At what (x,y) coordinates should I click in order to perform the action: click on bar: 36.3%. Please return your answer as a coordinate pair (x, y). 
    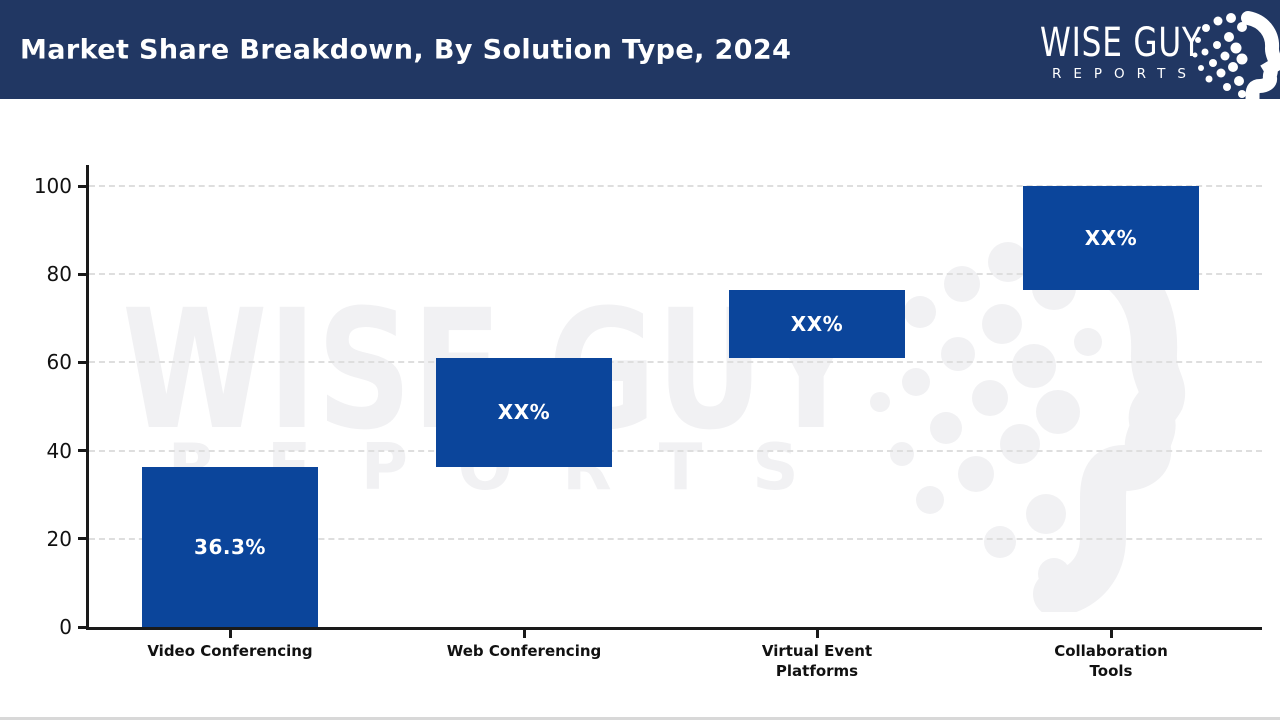
    Looking at the image, I should click on (230, 546).